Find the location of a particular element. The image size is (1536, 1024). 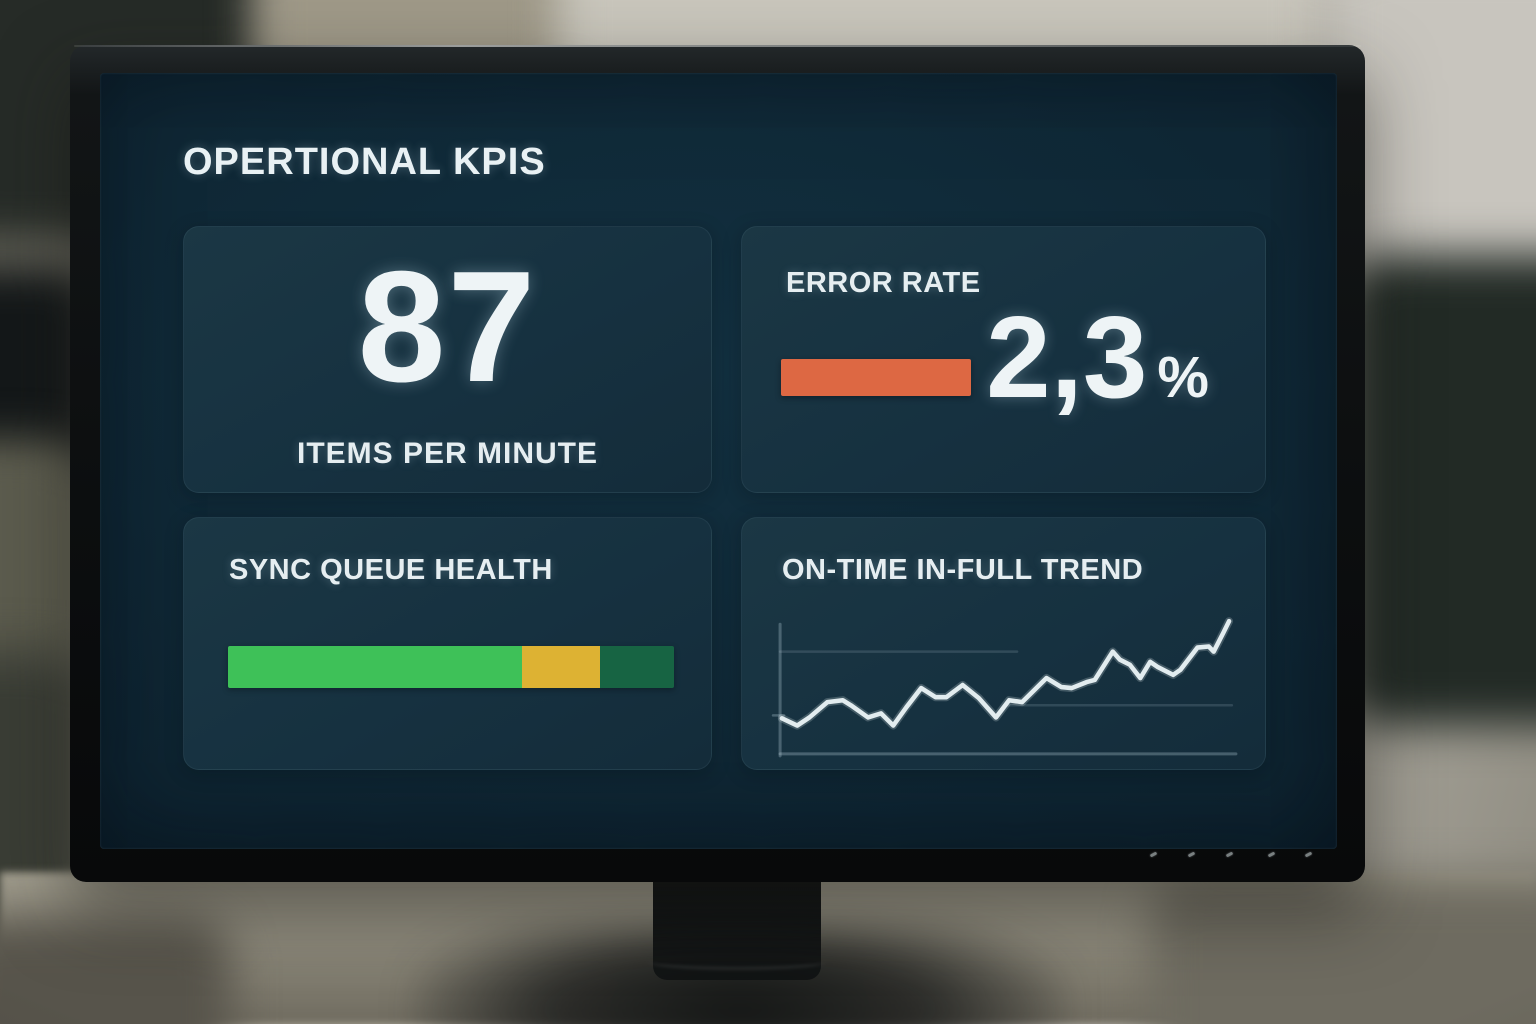

throughput-label: ITEMS PER MINUTE is located at coordinates (447, 453).